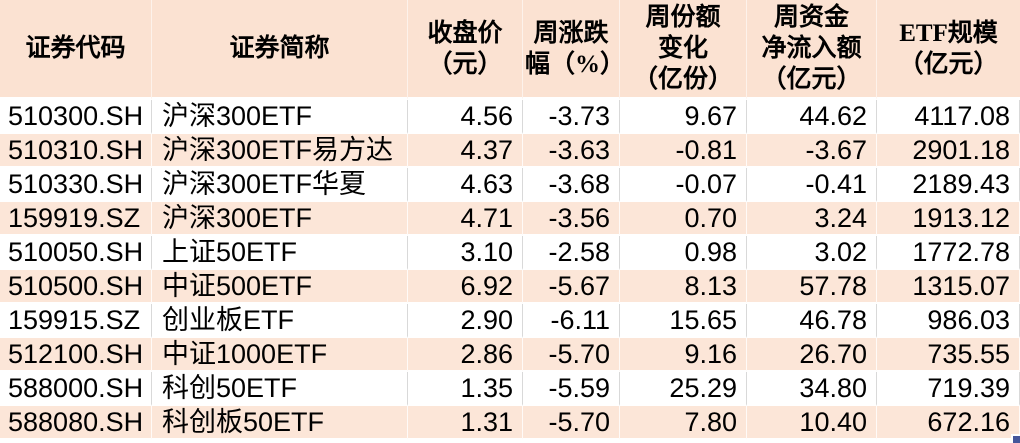  What do you see at coordinates (76, 185) in the screenshot?
I see `cell-code: 510330.SH` at bounding box center [76, 185].